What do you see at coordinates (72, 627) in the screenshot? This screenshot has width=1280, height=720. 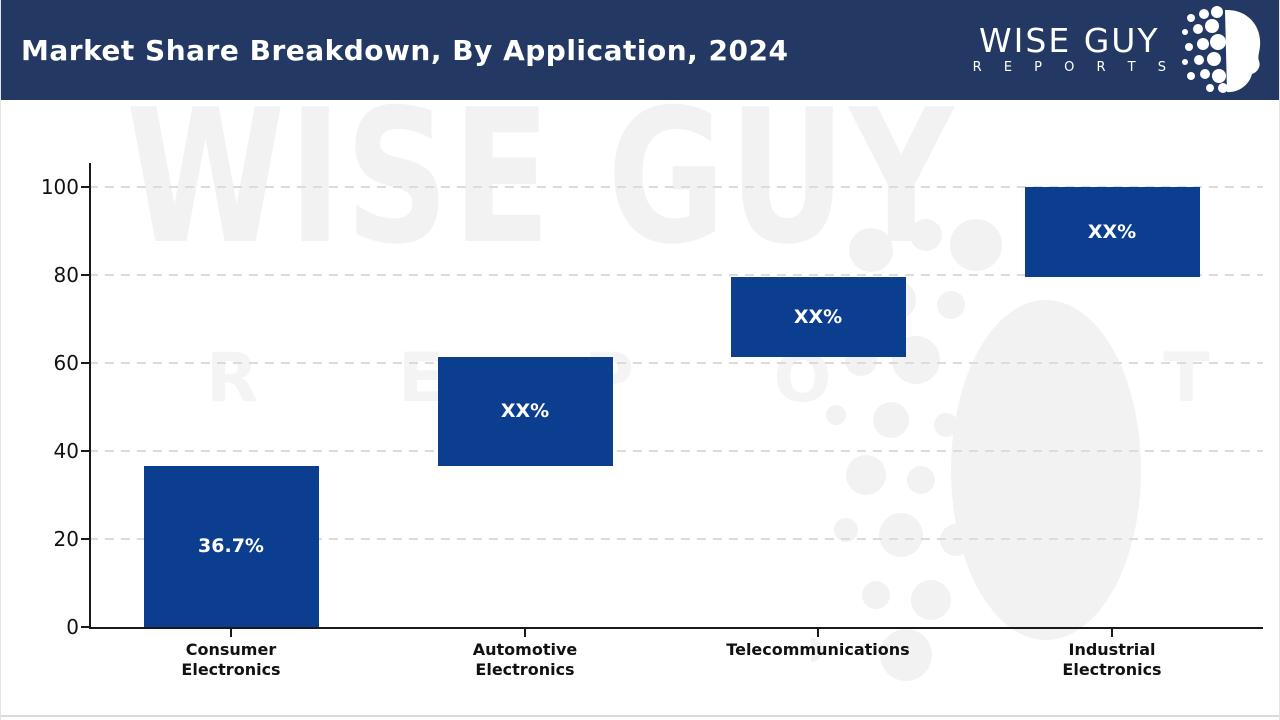 I see `y-tick-label-0: 0` at bounding box center [72, 627].